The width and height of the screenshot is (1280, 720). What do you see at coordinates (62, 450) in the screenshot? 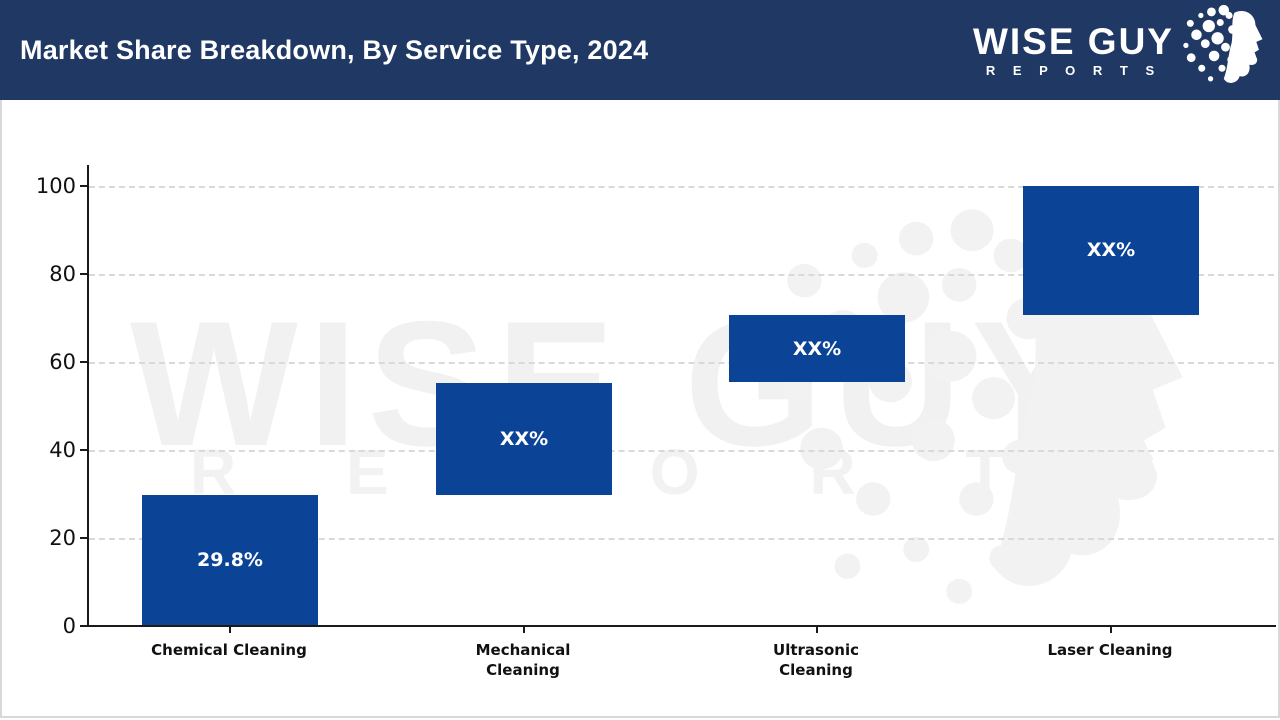
I see `y-tick-label-40: 40` at bounding box center [62, 450].